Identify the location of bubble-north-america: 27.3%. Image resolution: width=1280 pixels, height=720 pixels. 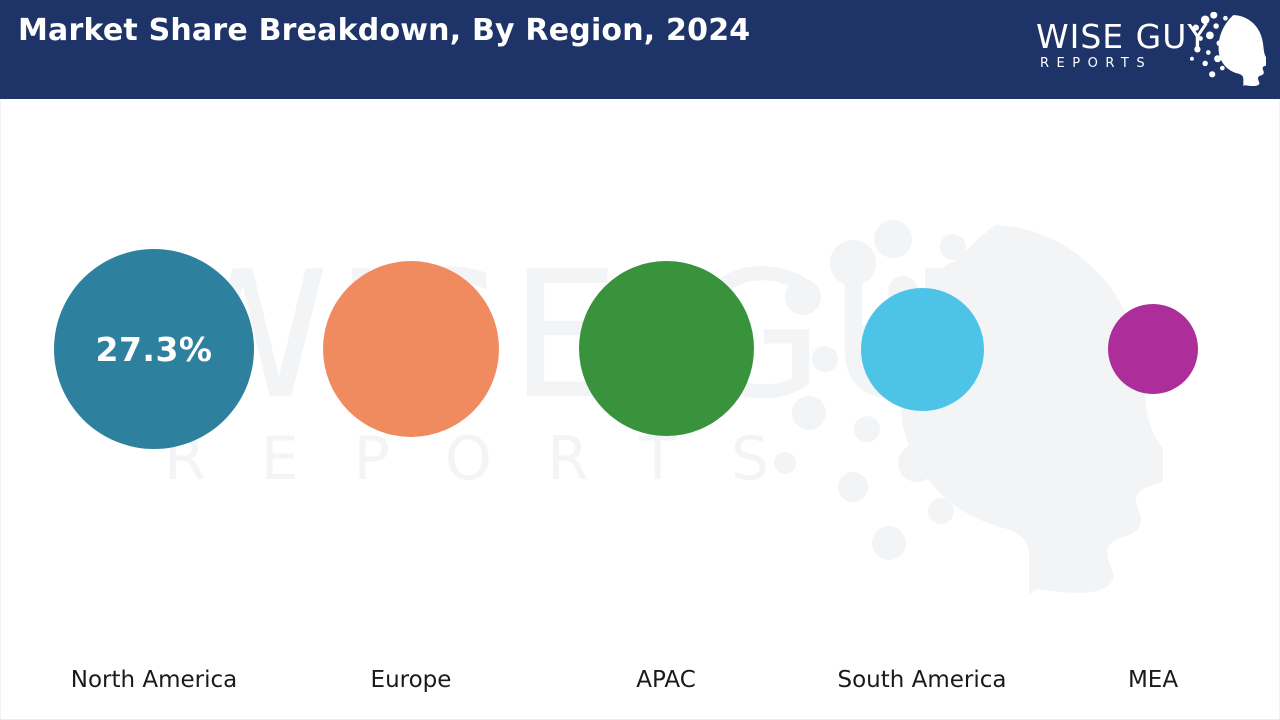
(154, 349).